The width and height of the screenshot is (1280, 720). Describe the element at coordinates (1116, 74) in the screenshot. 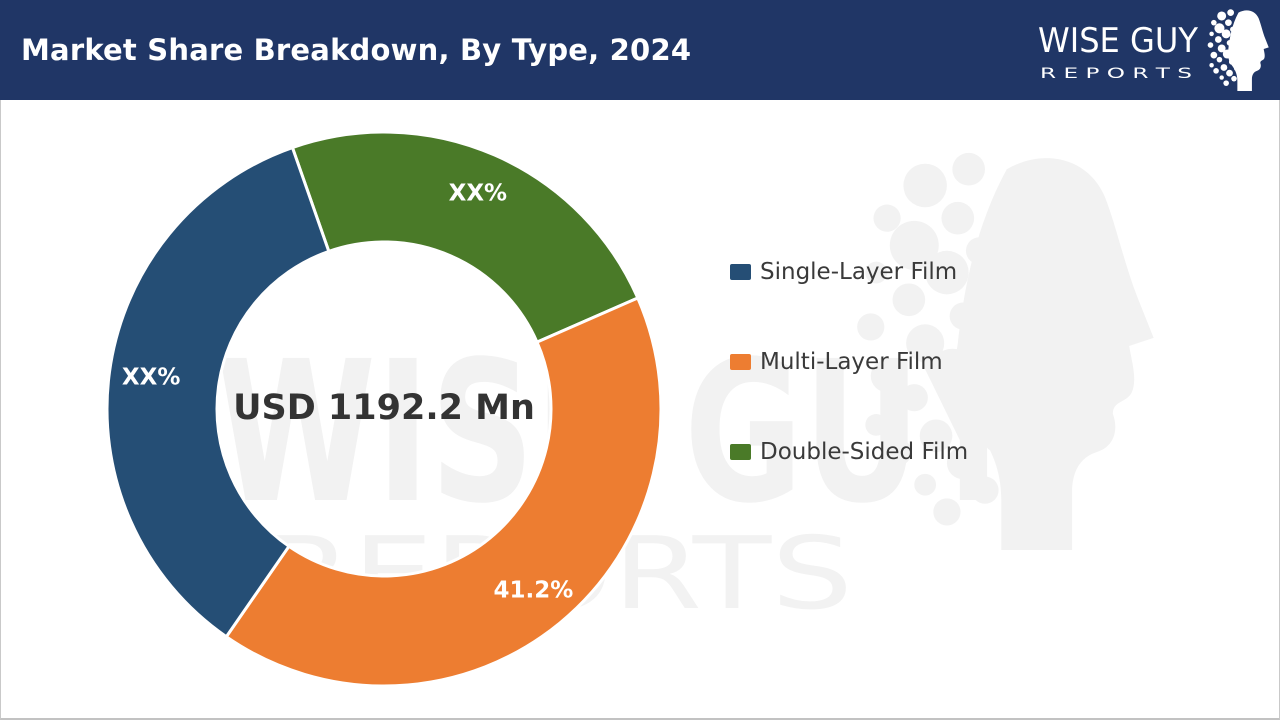

I see `logo-subtext: R E P O R T S` at that location.